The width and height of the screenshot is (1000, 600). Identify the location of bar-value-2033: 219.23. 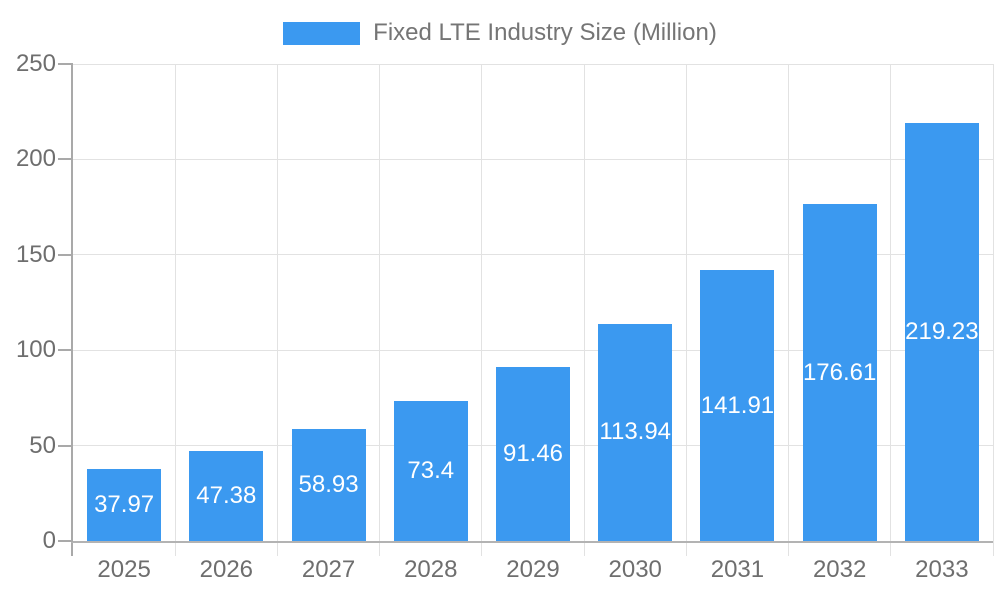
(942, 331).